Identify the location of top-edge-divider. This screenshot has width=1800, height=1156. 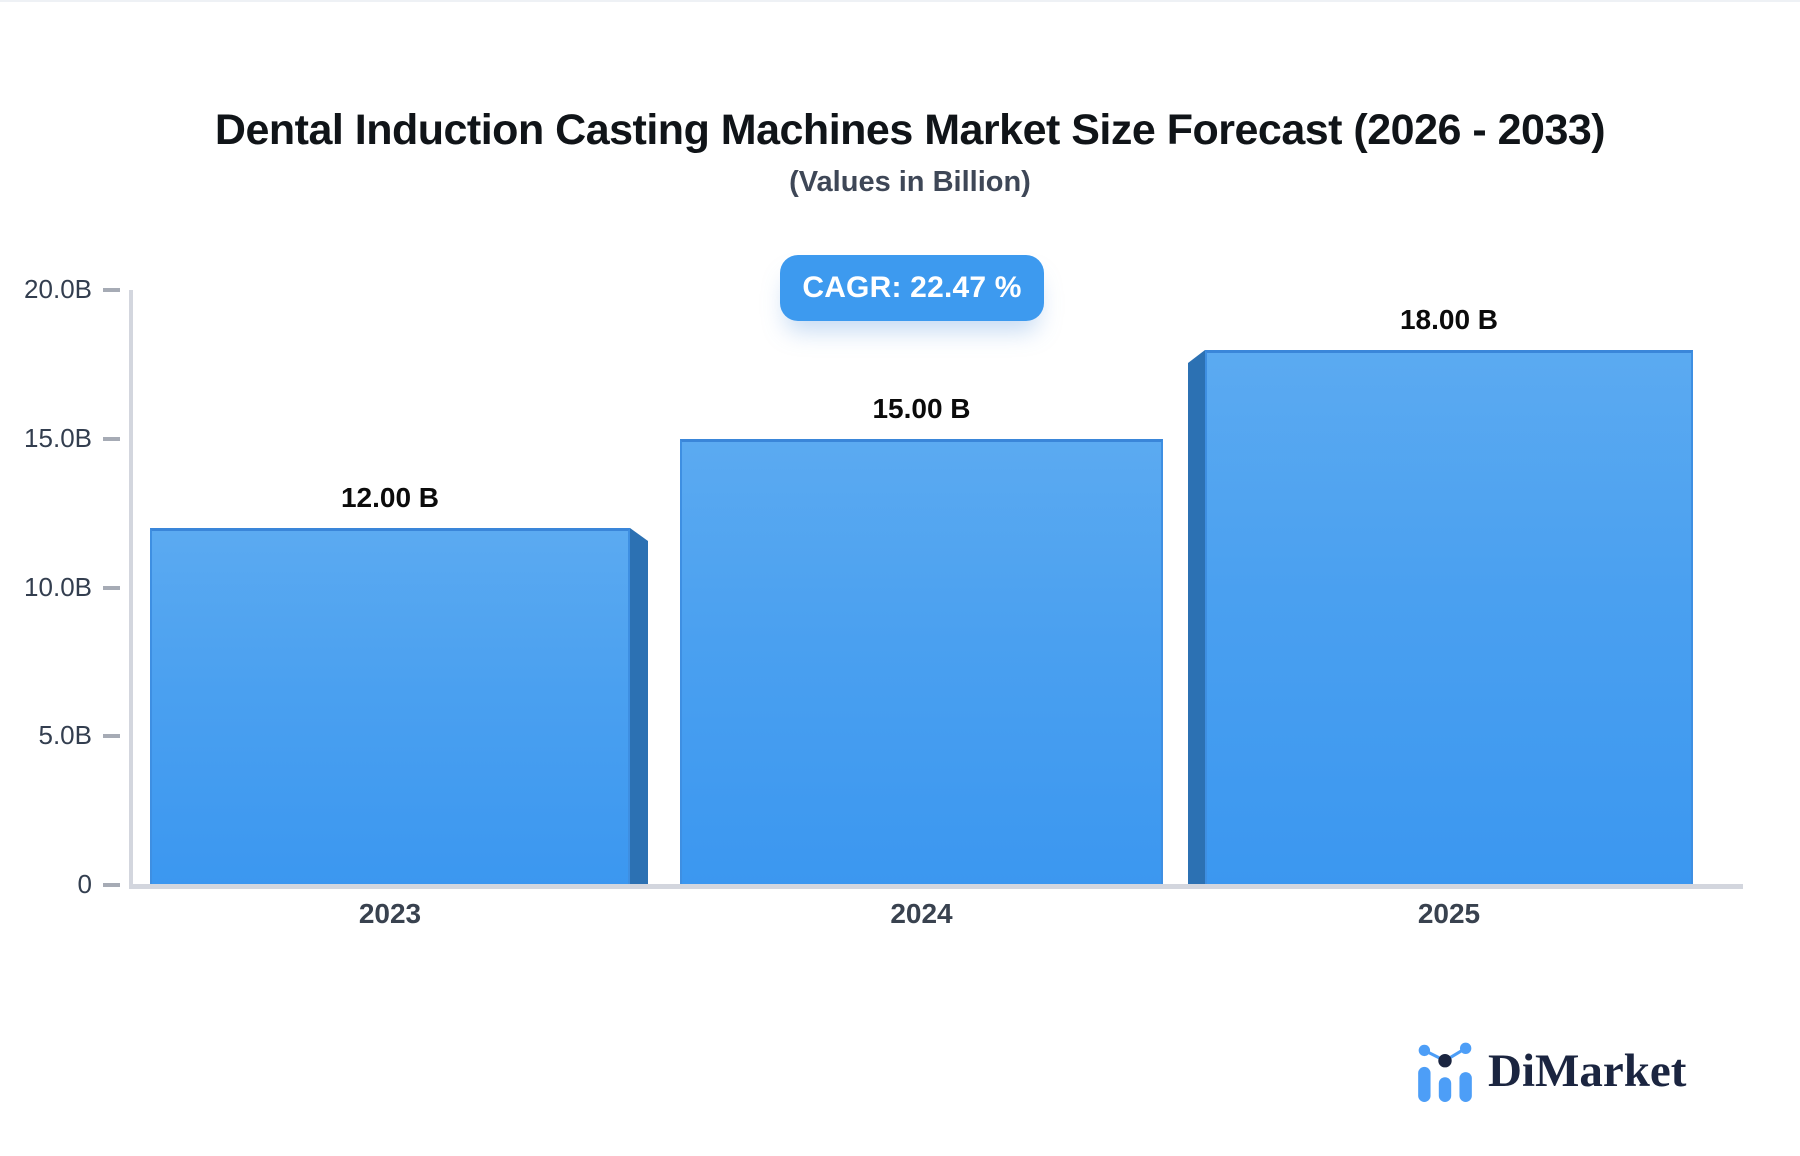
(900, 1).